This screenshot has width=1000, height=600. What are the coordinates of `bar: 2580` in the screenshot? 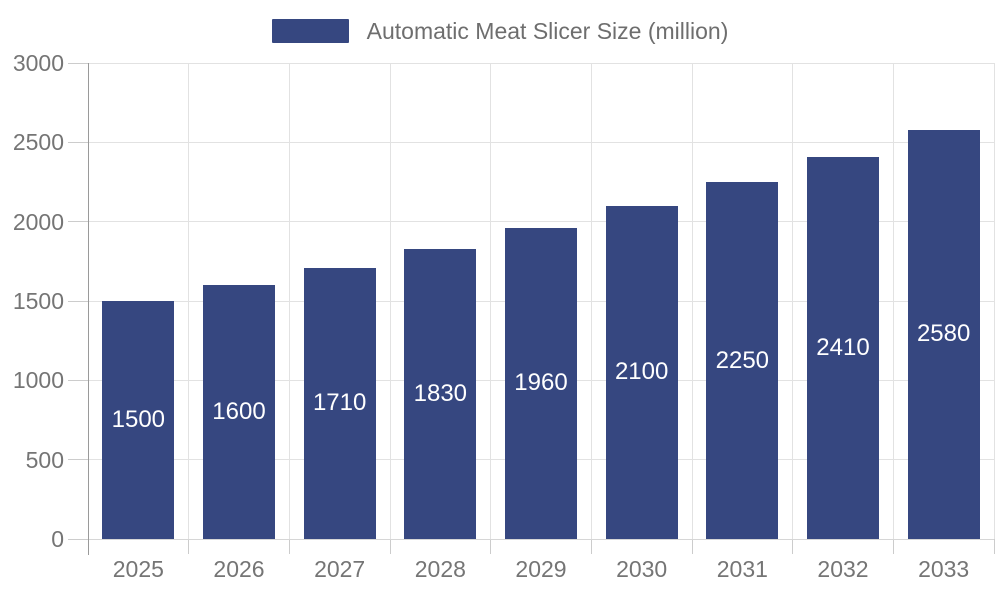 It's located at (943, 334).